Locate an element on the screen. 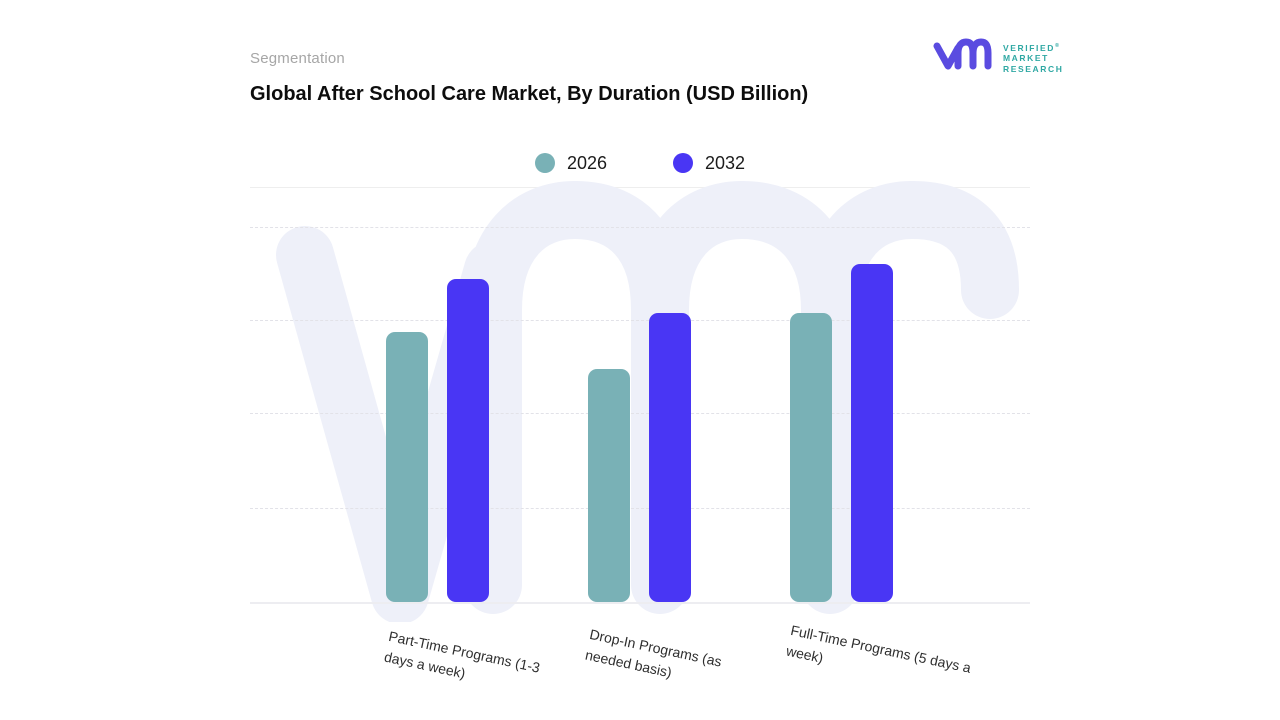  vmr-logo: VERIFIED® MARKET RESEARCH is located at coordinates (998, 57).